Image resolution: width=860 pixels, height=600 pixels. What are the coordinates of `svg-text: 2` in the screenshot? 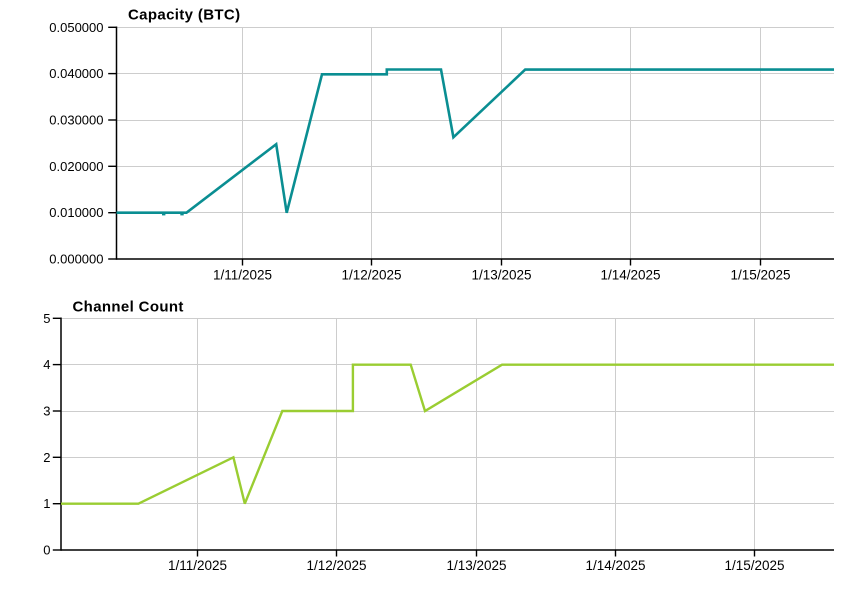 It's located at (46, 457).